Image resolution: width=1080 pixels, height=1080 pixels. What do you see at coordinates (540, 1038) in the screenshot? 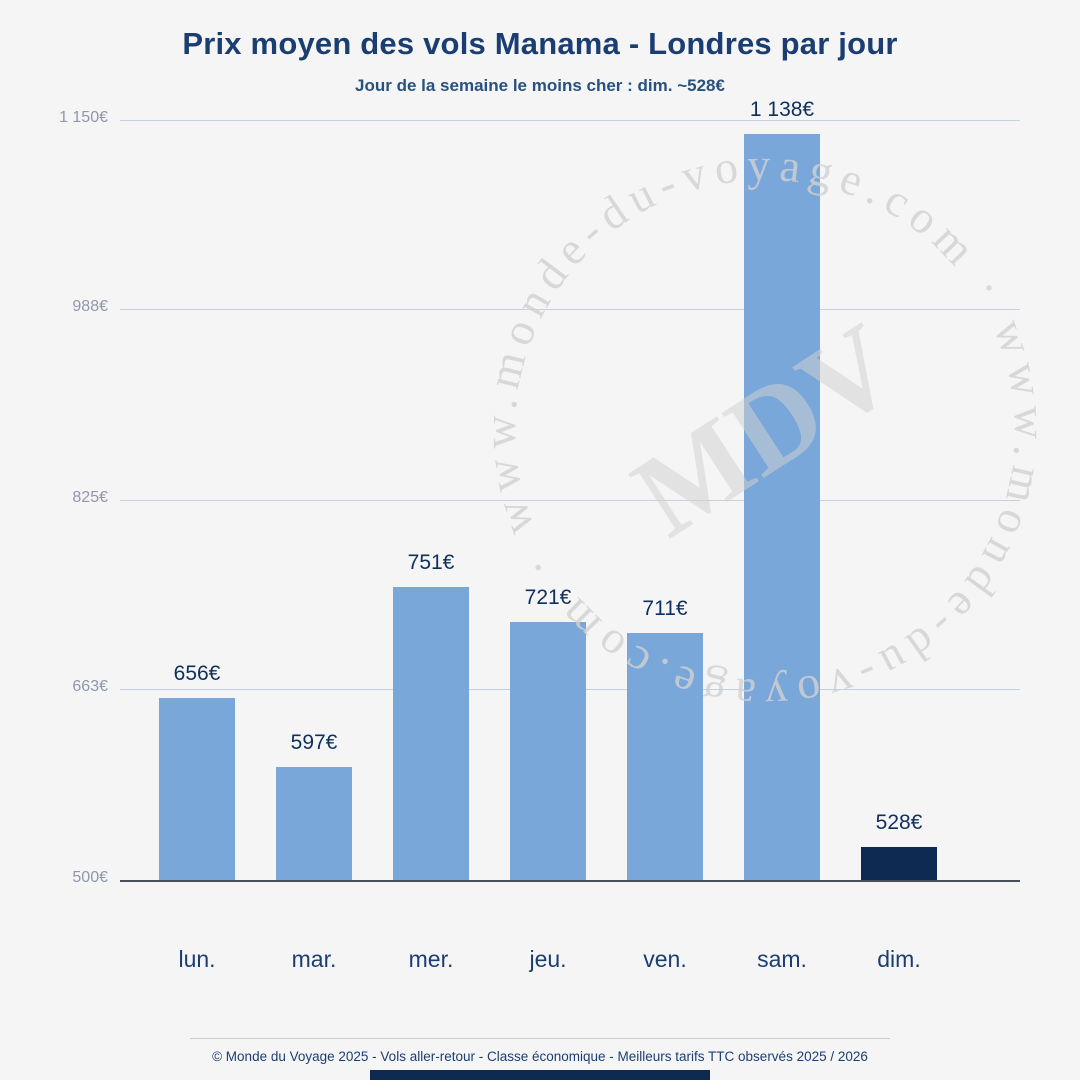
I see `footer-divider` at bounding box center [540, 1038].